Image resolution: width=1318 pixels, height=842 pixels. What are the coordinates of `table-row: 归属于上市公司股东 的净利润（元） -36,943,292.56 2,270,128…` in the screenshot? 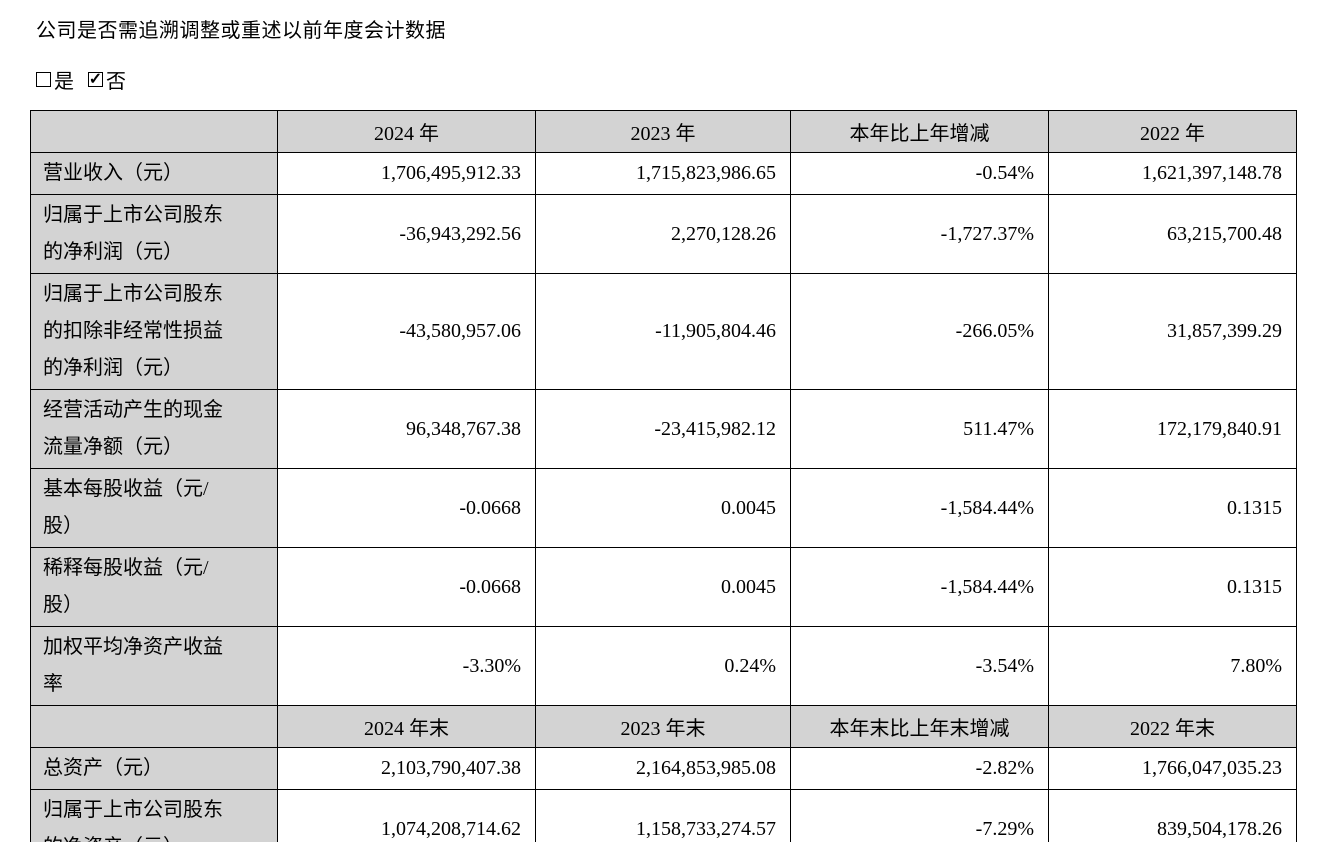 It's located at (663, 234).